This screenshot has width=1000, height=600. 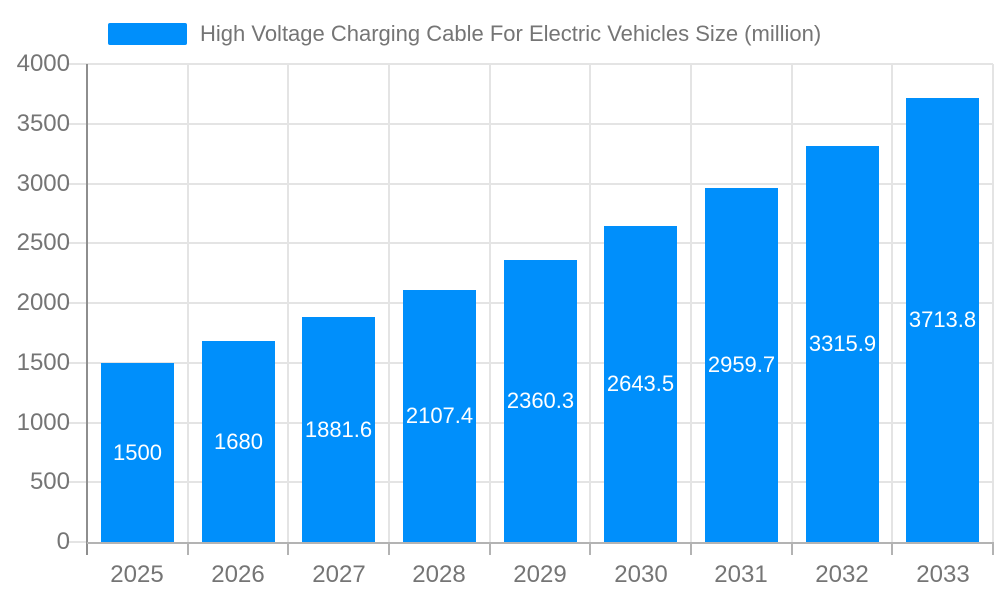 I want to click on y-axis-label: 500, so click(x=49, y=481).